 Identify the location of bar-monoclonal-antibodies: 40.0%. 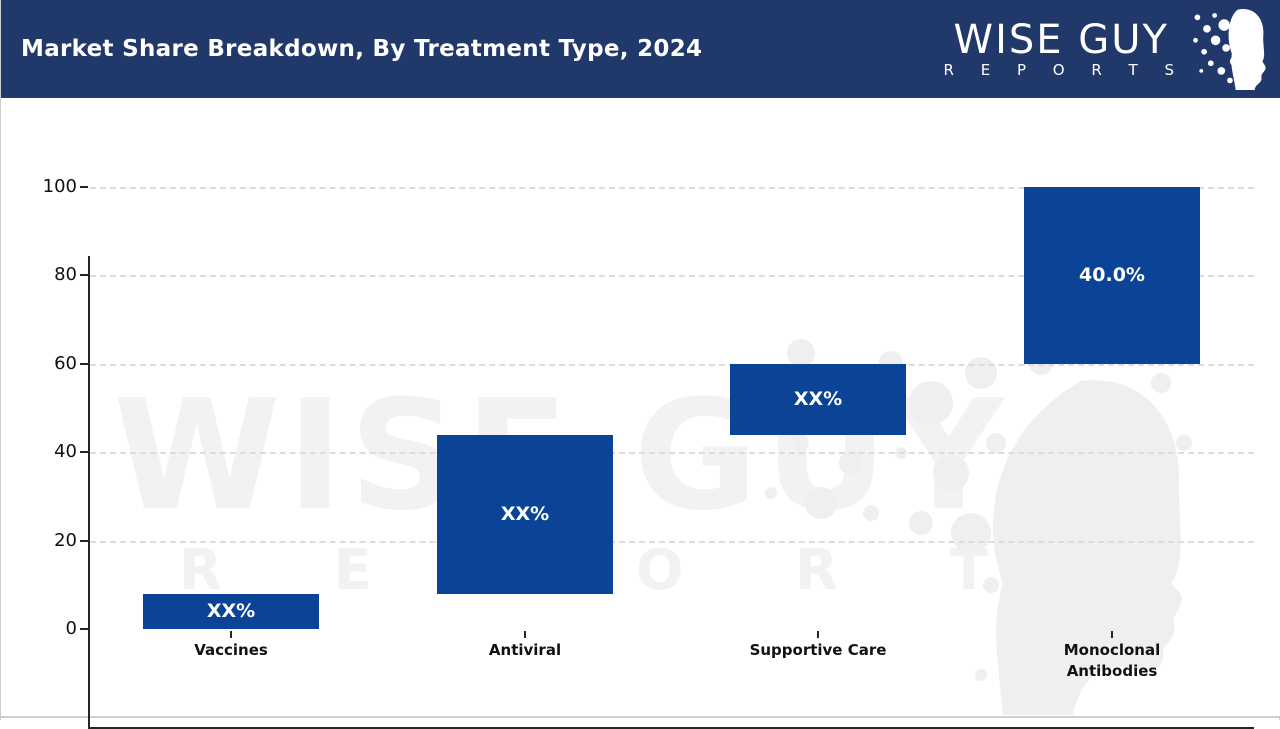
(1112, 275).